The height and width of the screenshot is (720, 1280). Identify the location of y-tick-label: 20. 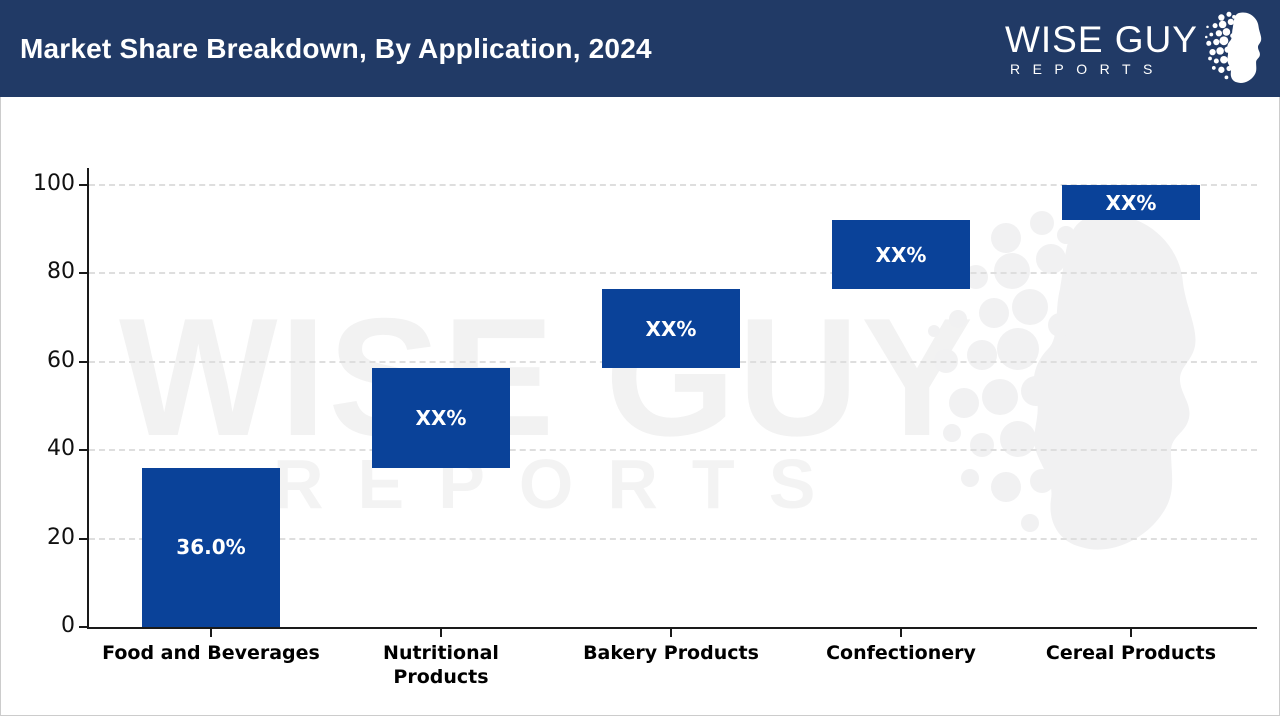
(61, 537).